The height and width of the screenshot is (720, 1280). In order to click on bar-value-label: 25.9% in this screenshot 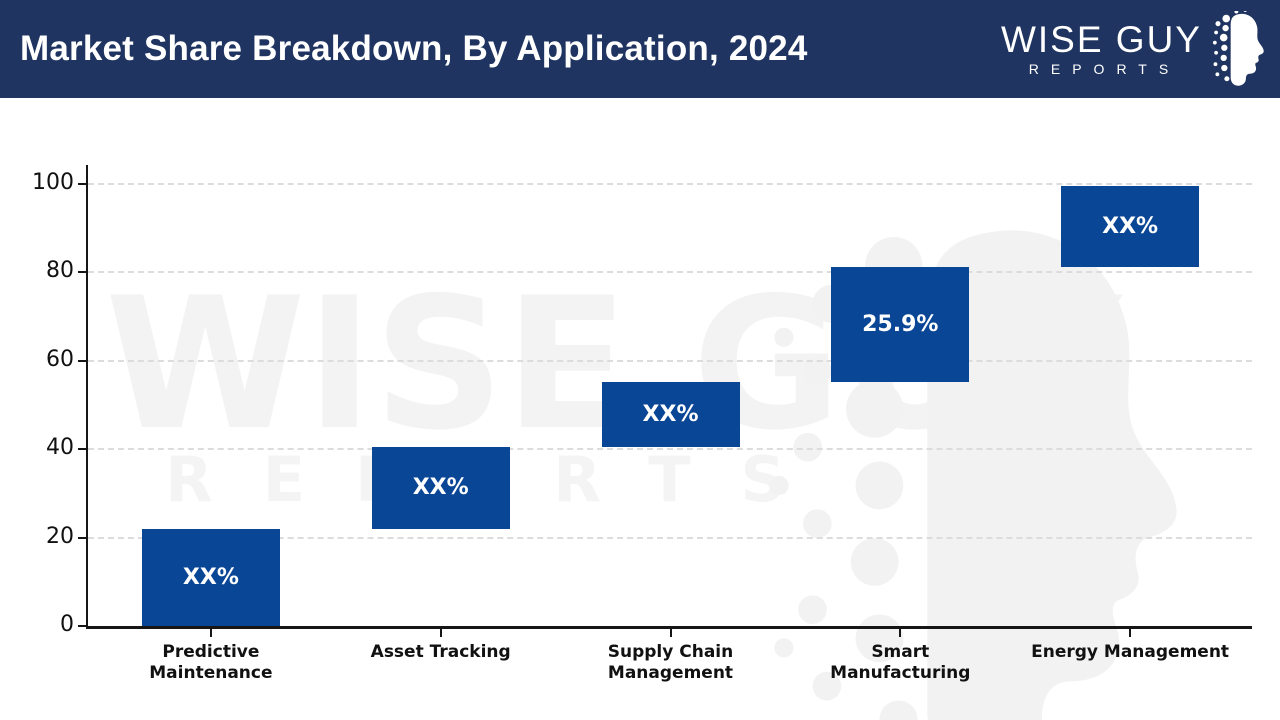, I will do `click(900, 324)`.